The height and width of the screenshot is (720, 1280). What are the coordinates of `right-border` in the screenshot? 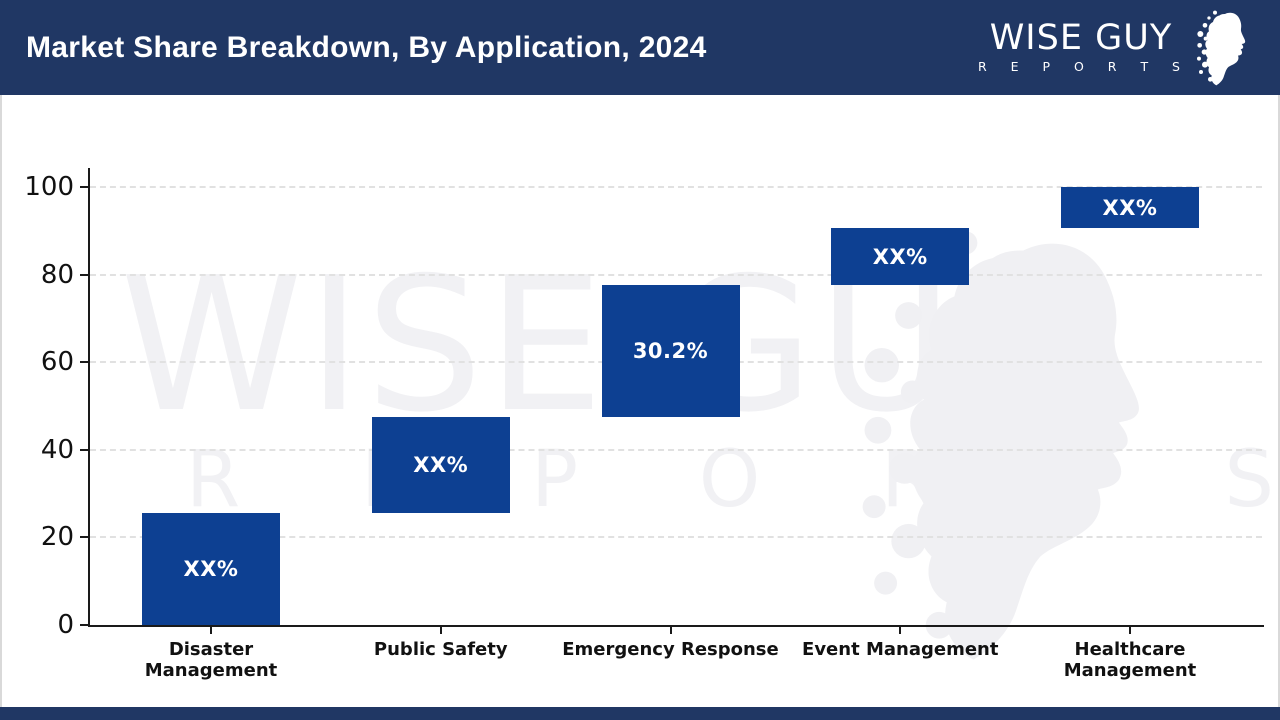 It's located at (1279, 401).